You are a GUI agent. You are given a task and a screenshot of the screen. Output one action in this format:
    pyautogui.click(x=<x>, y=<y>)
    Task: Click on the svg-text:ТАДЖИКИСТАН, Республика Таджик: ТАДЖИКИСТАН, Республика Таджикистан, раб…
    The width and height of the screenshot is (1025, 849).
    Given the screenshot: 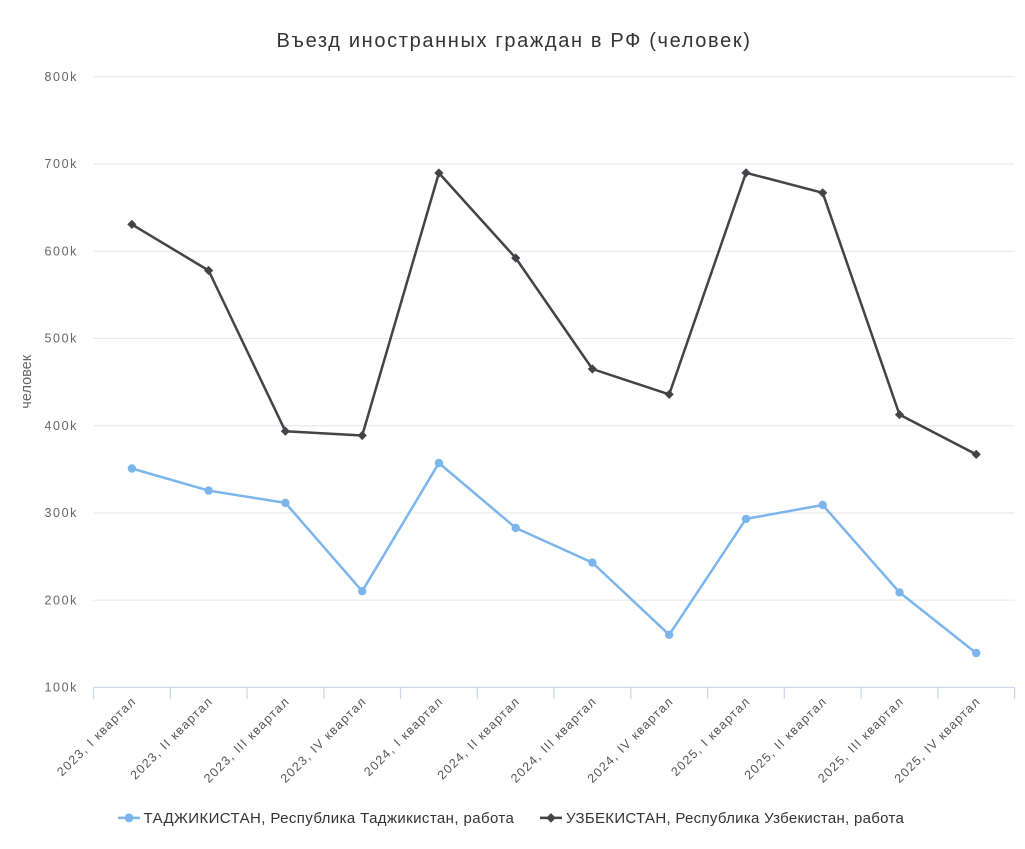 What is the action you would take?
    pyautogui.click(x=329, y=818)
    